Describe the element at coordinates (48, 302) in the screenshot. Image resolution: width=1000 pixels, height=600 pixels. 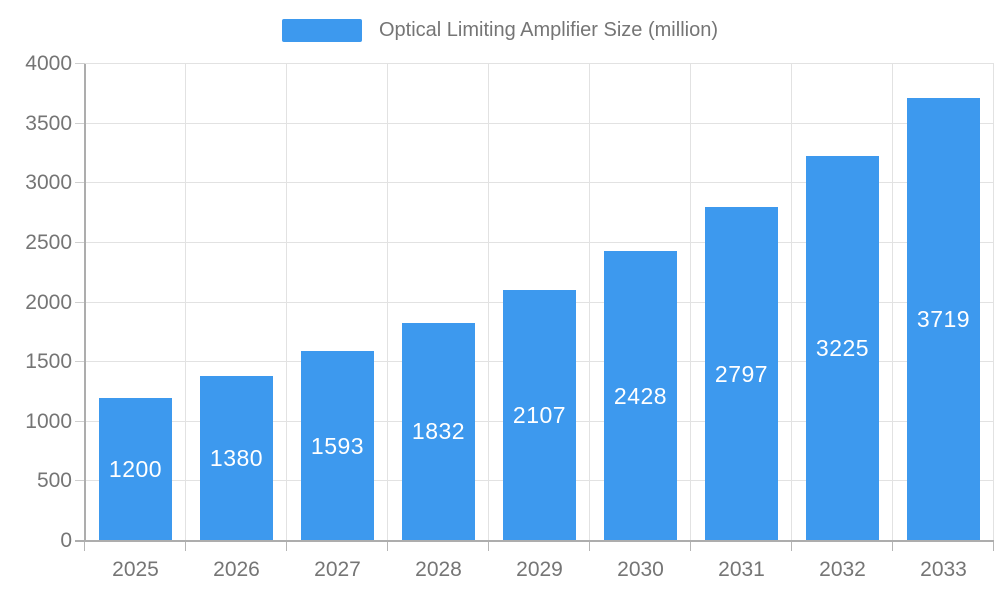
I see `y-axis-label: 2000` at that location.